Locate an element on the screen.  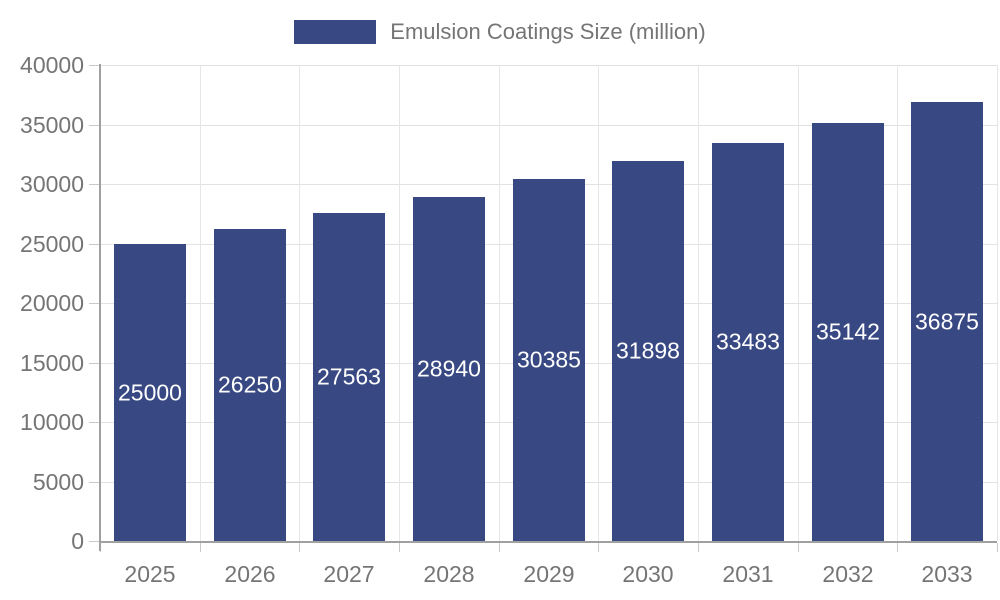
bar: 26250 is located at coordinates (250, 385).